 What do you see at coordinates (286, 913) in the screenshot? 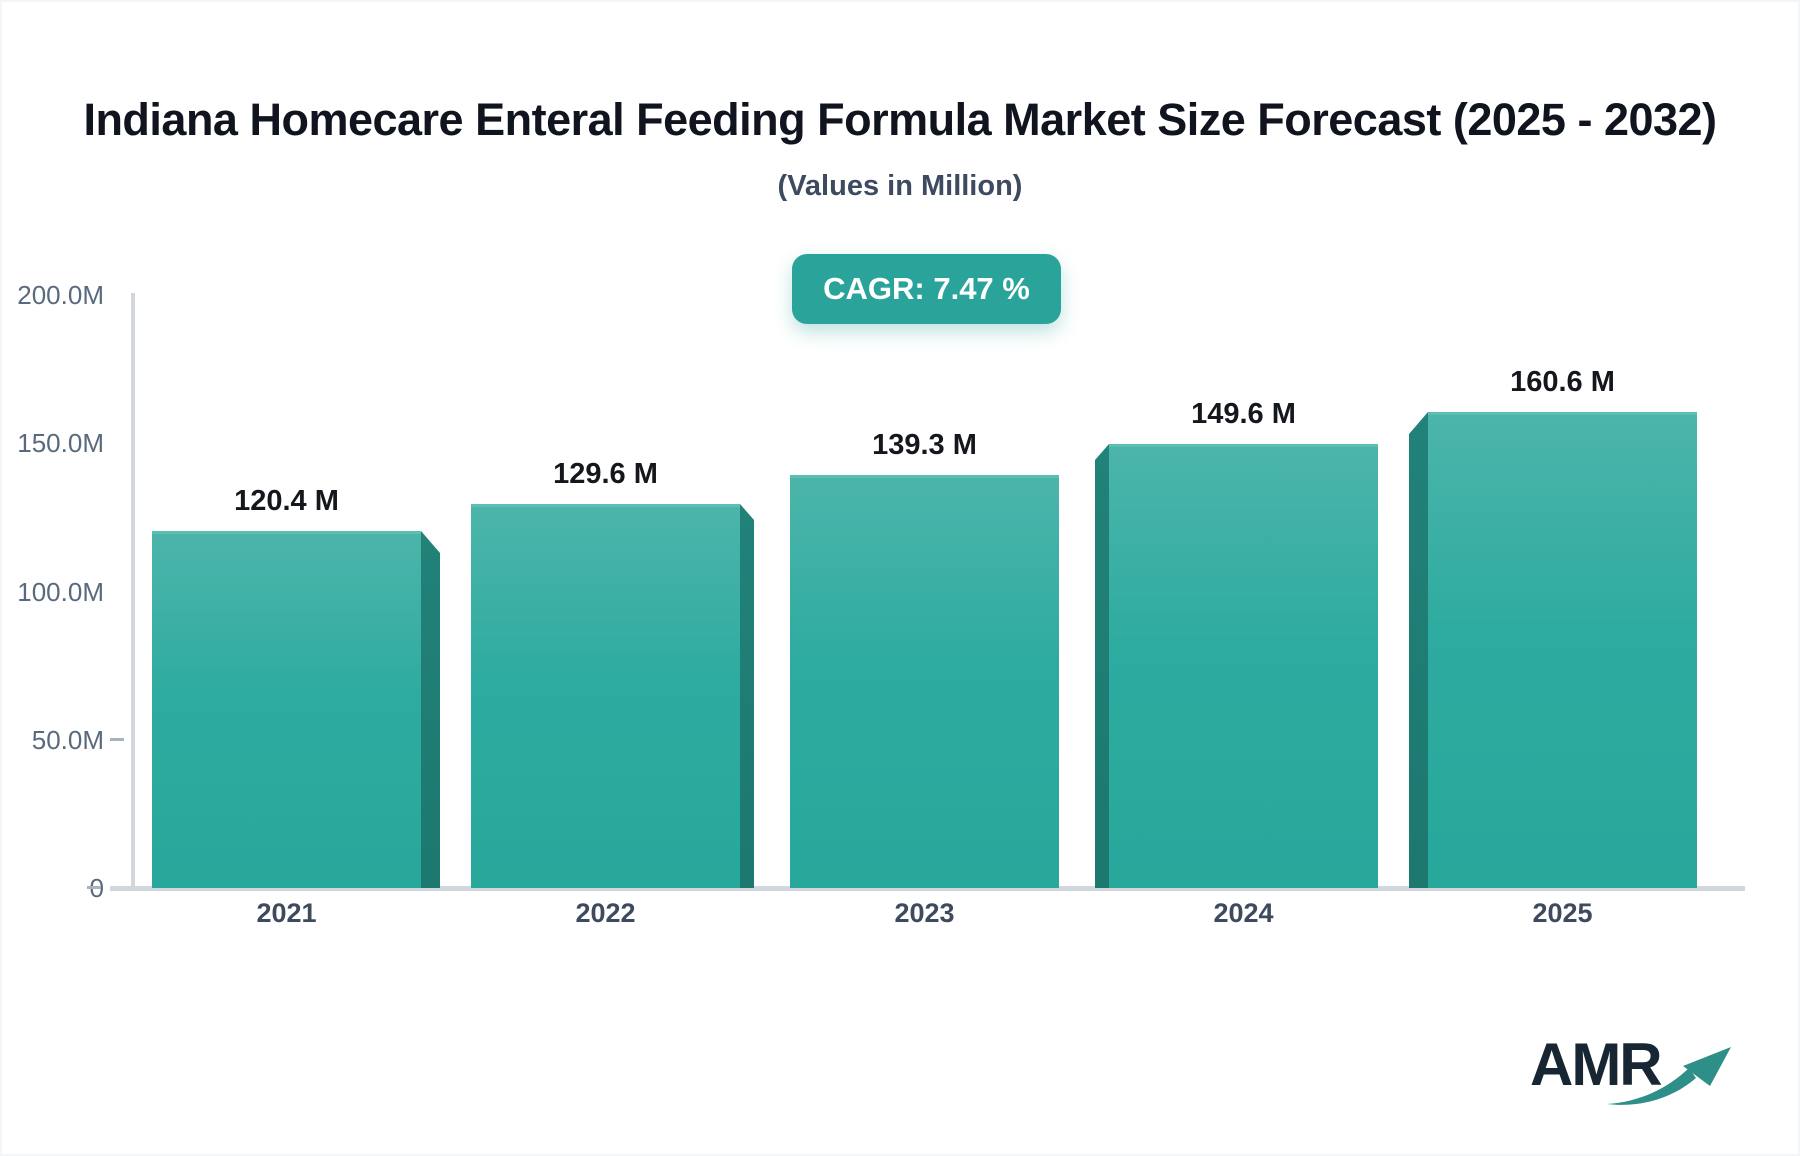
I see `x-category-label: 2021` at bounding box center [286, 913].